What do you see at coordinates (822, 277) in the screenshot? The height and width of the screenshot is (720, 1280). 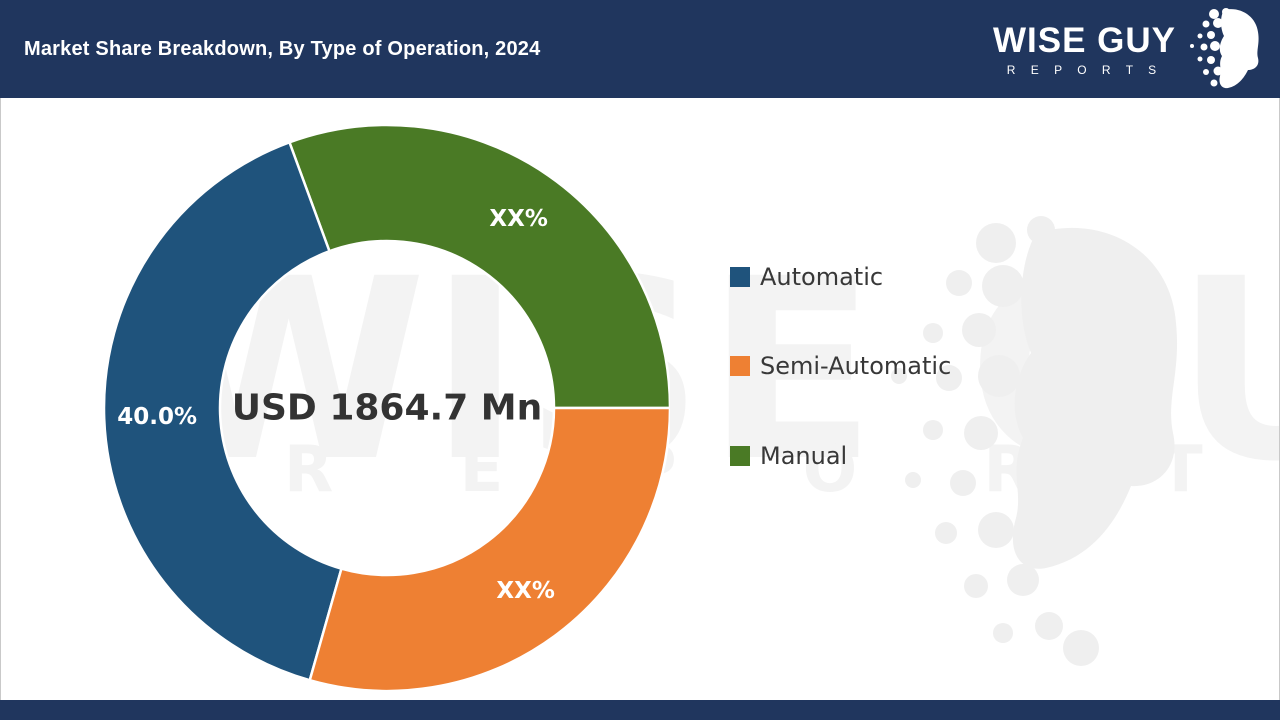 I see `legend-label-automatic: Automatic` at bounding box center [822, 277].